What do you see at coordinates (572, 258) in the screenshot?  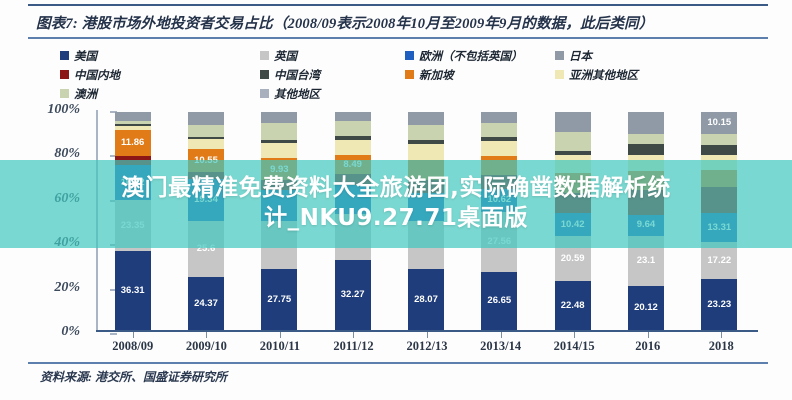 I see `bar-segment-value: 20.59` at bounding box center [572, 258].